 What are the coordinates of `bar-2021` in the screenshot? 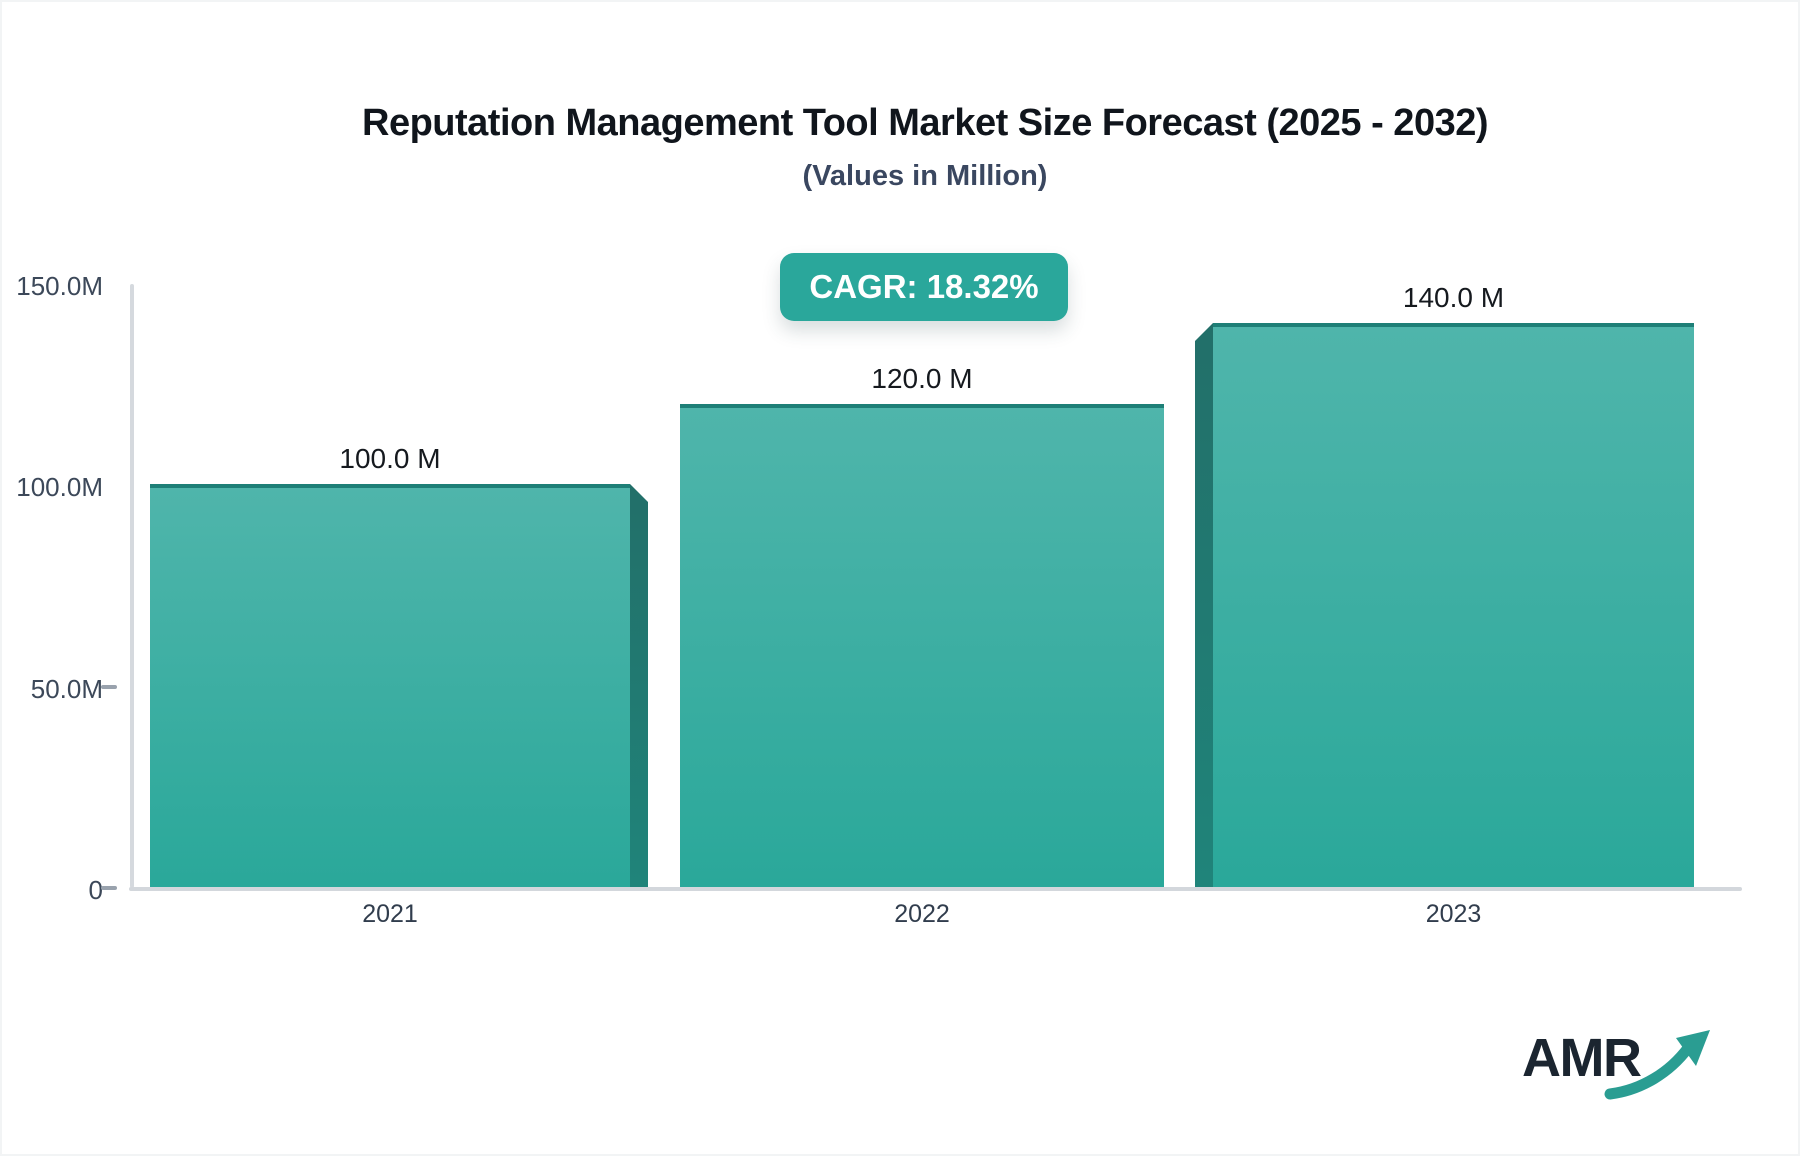 It's located at (390, 685).